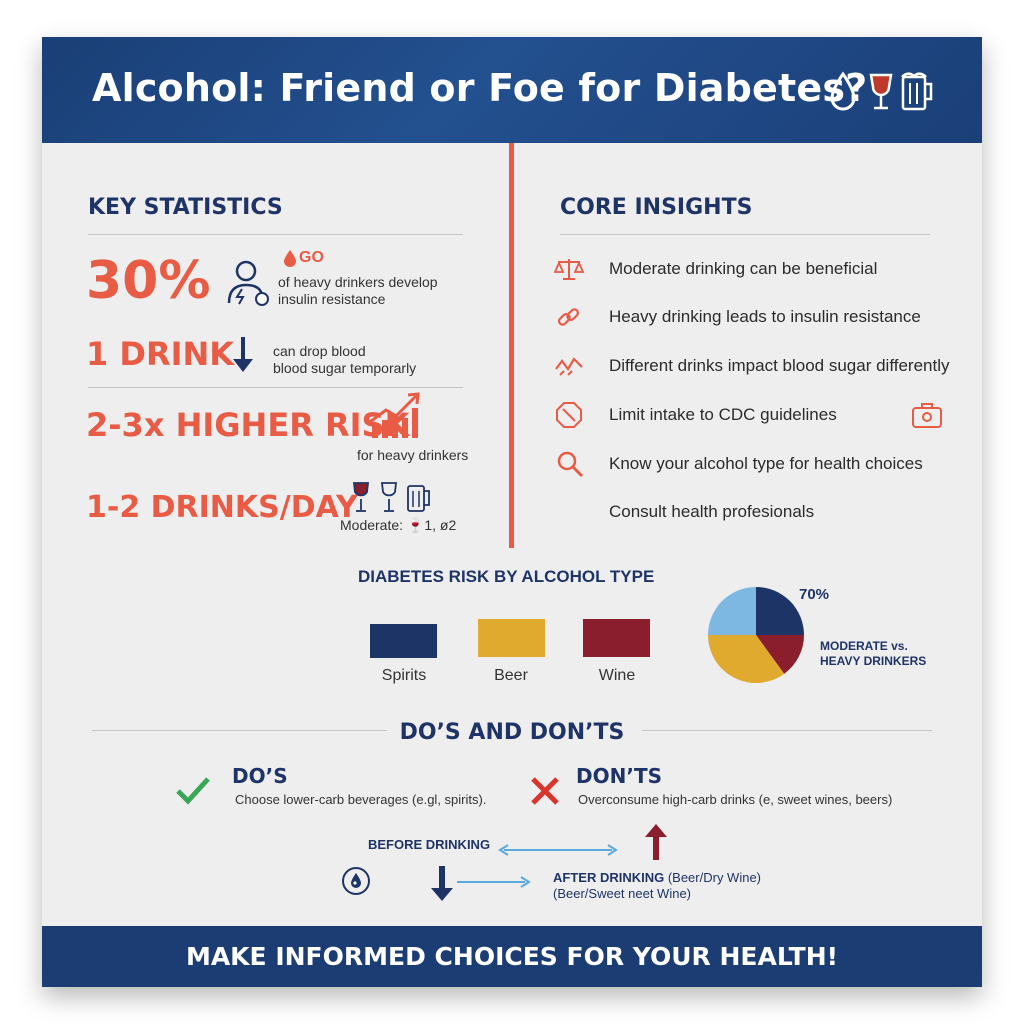  What do you see at coordinates (917, 91) in the screenshot?
I see `beer-mug-icon` at bounding box center [917, 91].